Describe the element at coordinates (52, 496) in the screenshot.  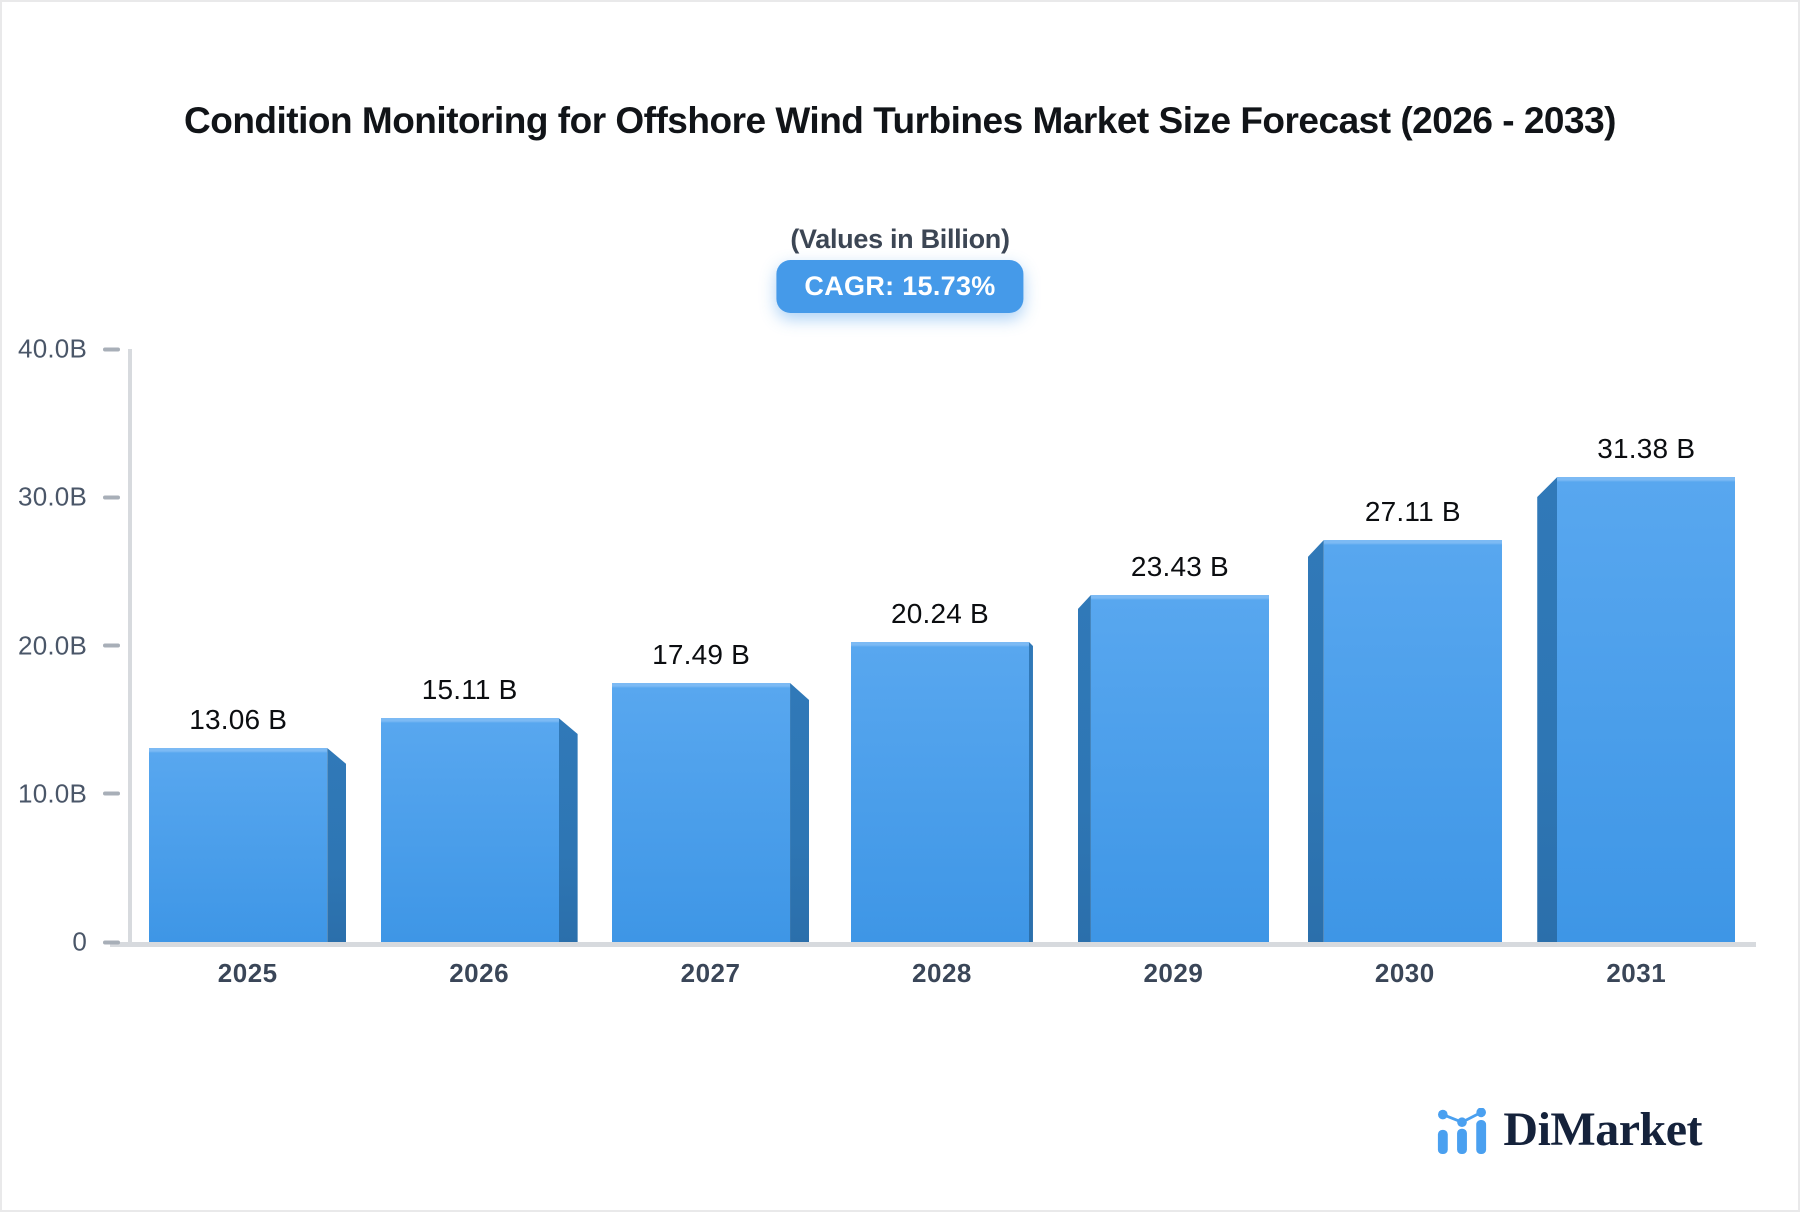
I see `y-tick-label: 30.0B` at that location.